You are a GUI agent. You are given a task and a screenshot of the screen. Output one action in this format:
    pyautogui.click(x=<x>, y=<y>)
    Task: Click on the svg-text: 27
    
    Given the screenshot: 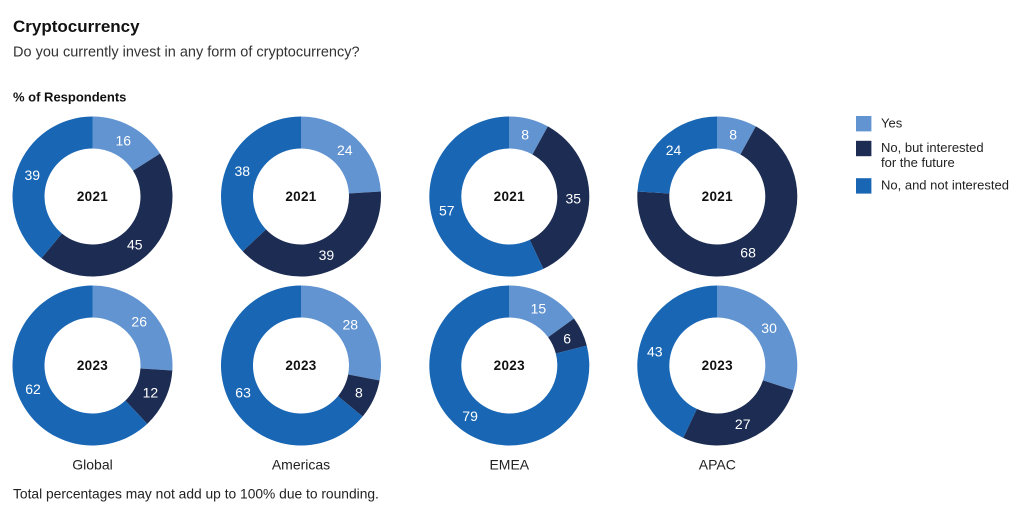 What is the action you would take?
    pyautogui.click(x=743, y=424)
    